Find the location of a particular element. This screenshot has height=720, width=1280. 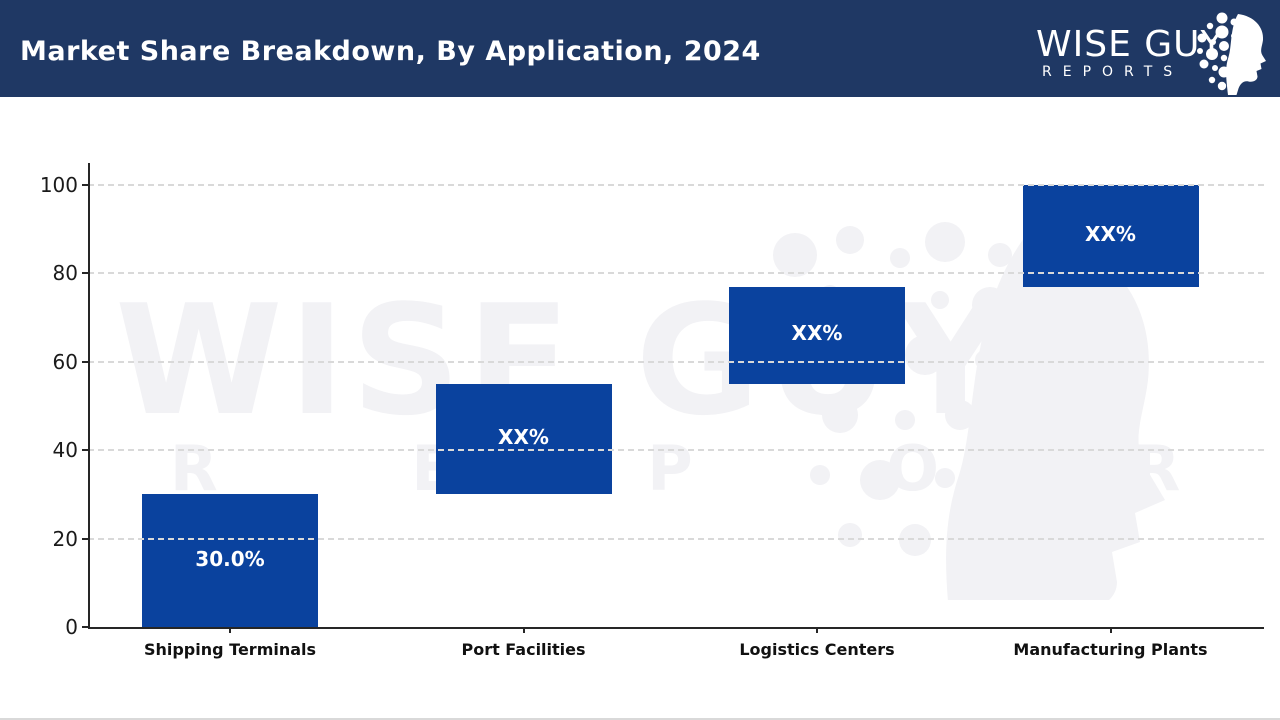

logo-face-icon is located at coordinates (1231, 53).